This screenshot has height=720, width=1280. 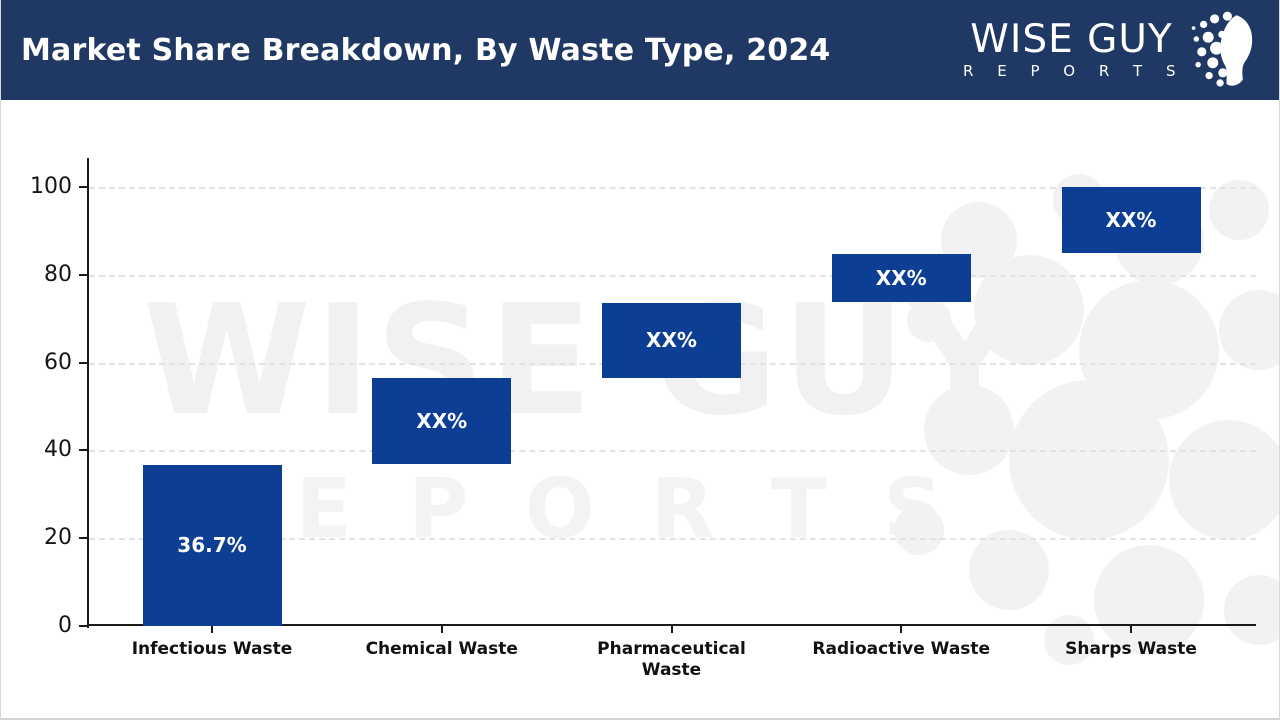 What do you see at coordinates (1074, 71) in the screenshot?
I see `logo-brand-subtitle: R E P O R T S` at bounding box center [1074, 71].